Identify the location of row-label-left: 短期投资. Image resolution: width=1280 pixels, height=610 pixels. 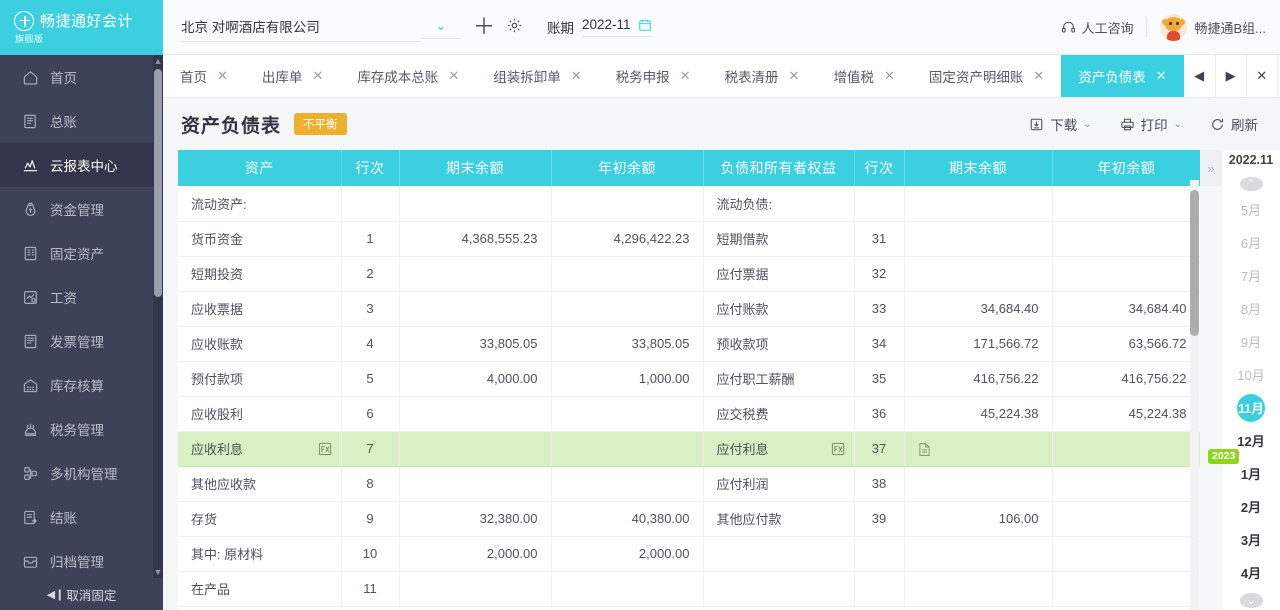
(260, 274).